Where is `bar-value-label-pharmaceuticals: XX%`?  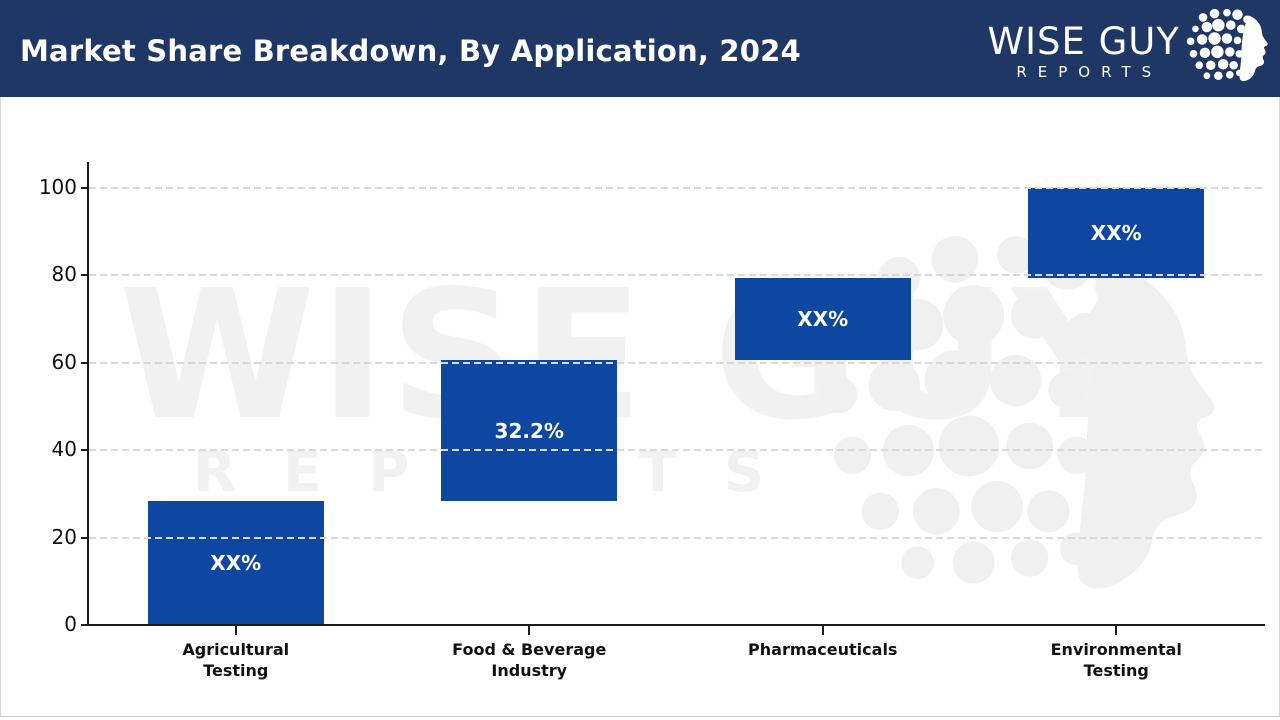
bar-value-label-pharmaceuticals: XX% is located at coordinates (823, 319).